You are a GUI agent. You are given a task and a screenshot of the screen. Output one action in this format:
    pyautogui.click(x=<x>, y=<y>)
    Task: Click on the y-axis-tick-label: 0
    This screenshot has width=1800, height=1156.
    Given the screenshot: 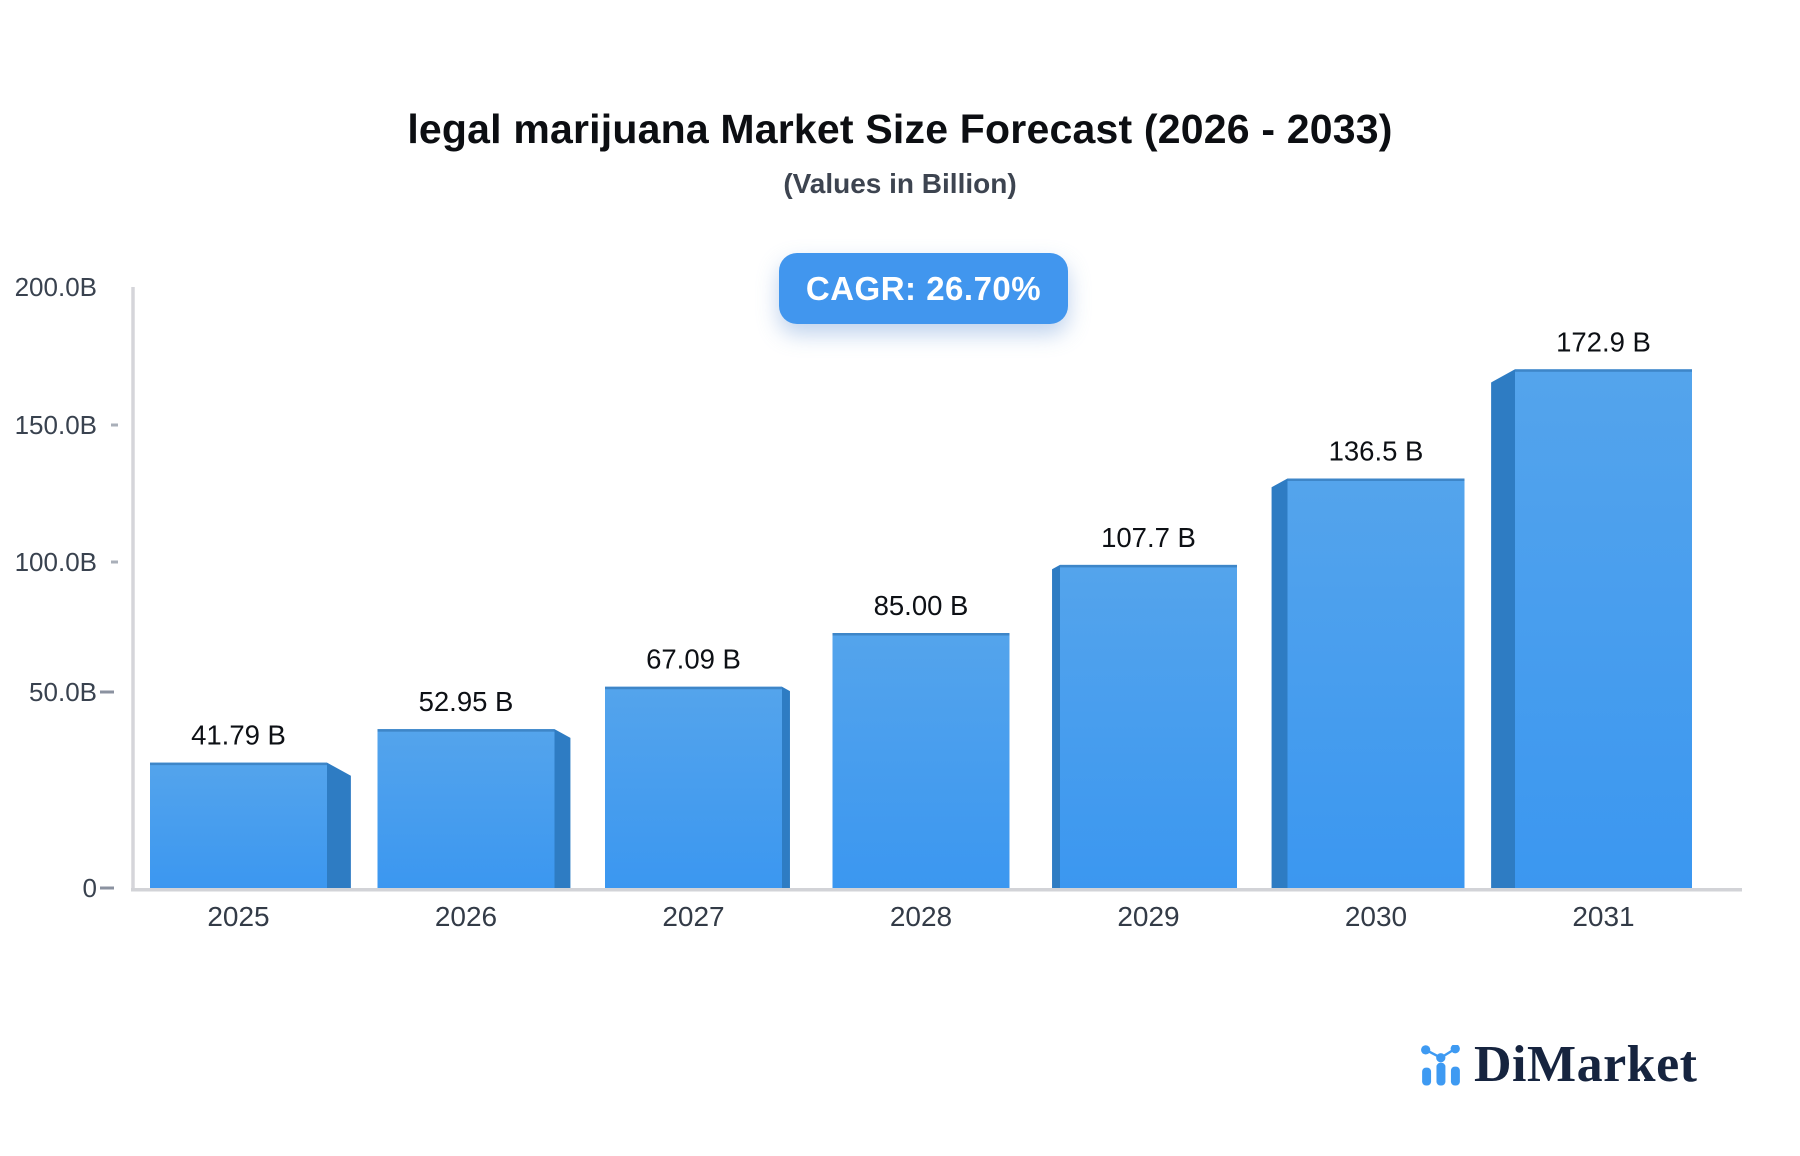 What is the action you would take?
    pyautogui.click(x=90, y=888)
    